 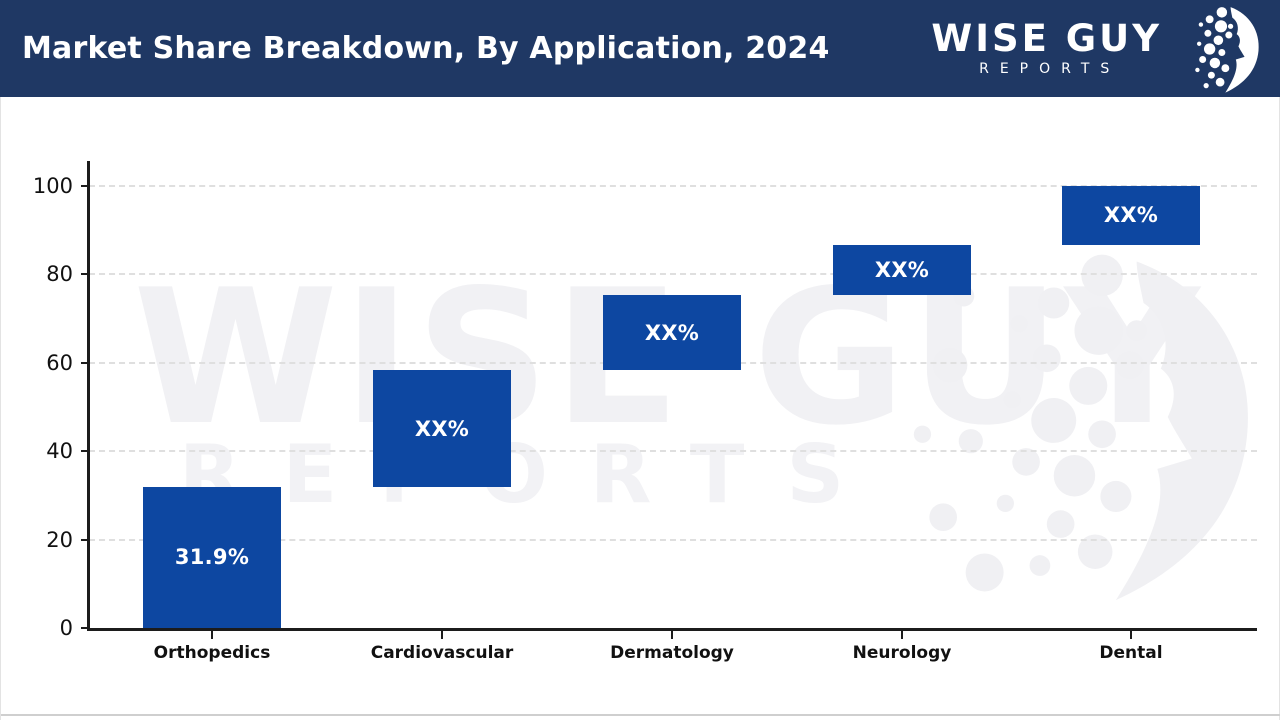 What do you see at coordinates (88, 396) in the screenshot?
I see `y-axis-line` at bounding box center [88, 396].